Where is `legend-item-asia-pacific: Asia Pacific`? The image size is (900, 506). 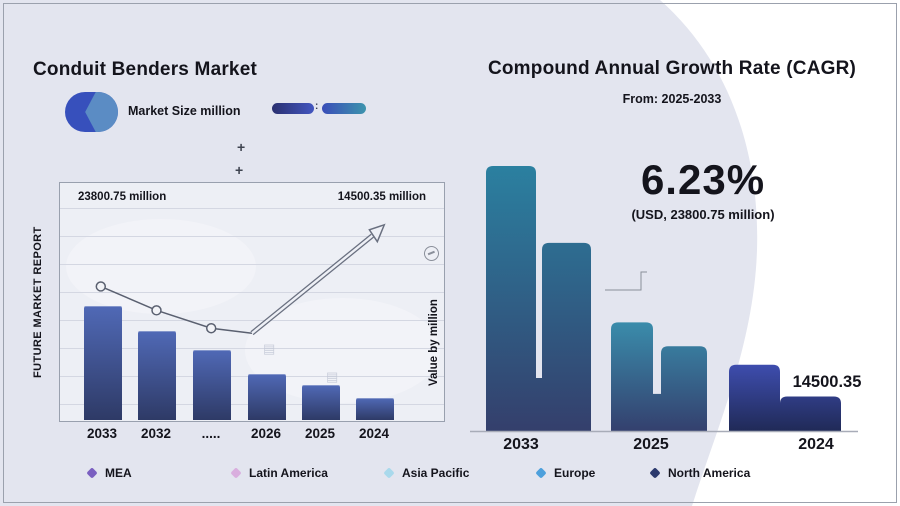 legend-item-asia-pacific: Asia Pacific is located at coordinates (426, 473).